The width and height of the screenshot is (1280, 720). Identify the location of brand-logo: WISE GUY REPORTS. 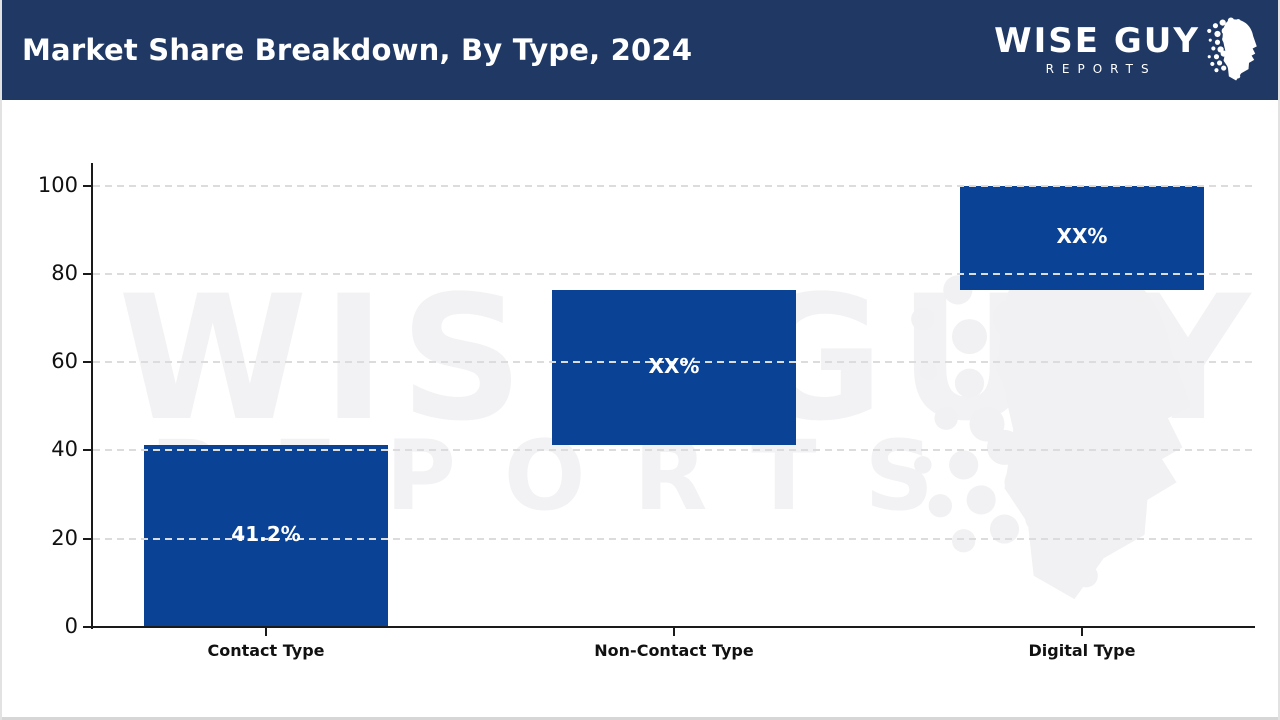
(1129, 50).